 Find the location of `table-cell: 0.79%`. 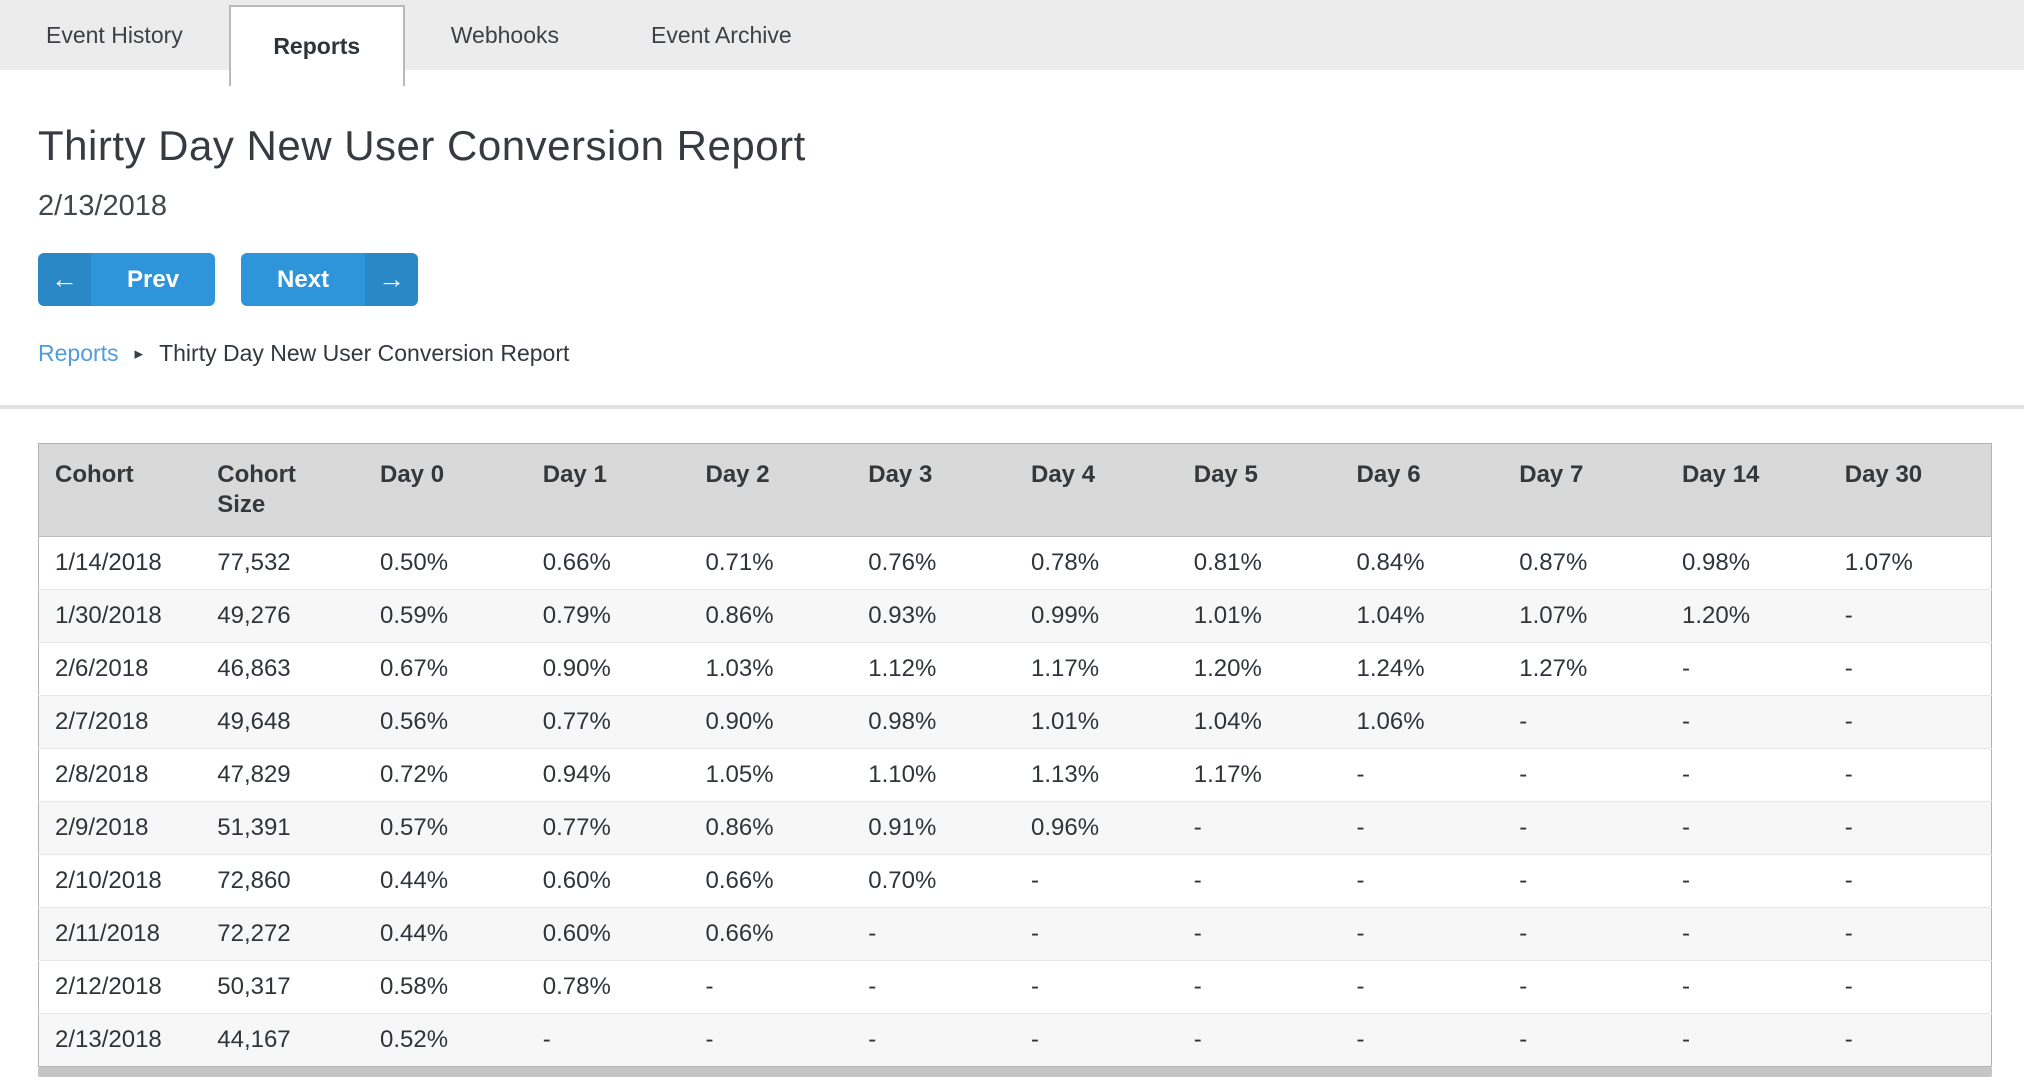

table-cell: 0.79% is located at coordinates (608, 616).